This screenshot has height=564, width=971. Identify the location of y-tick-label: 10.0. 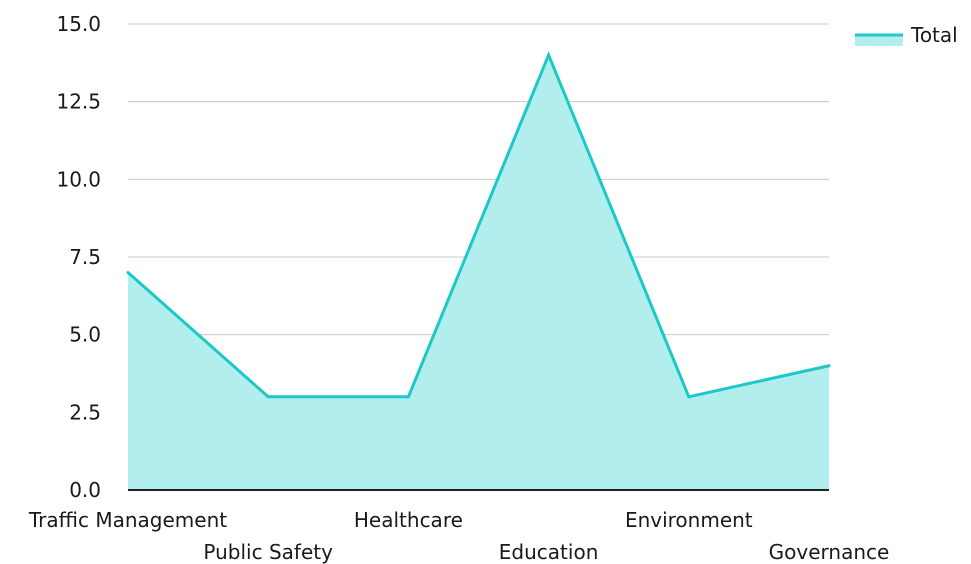
(78, 179).